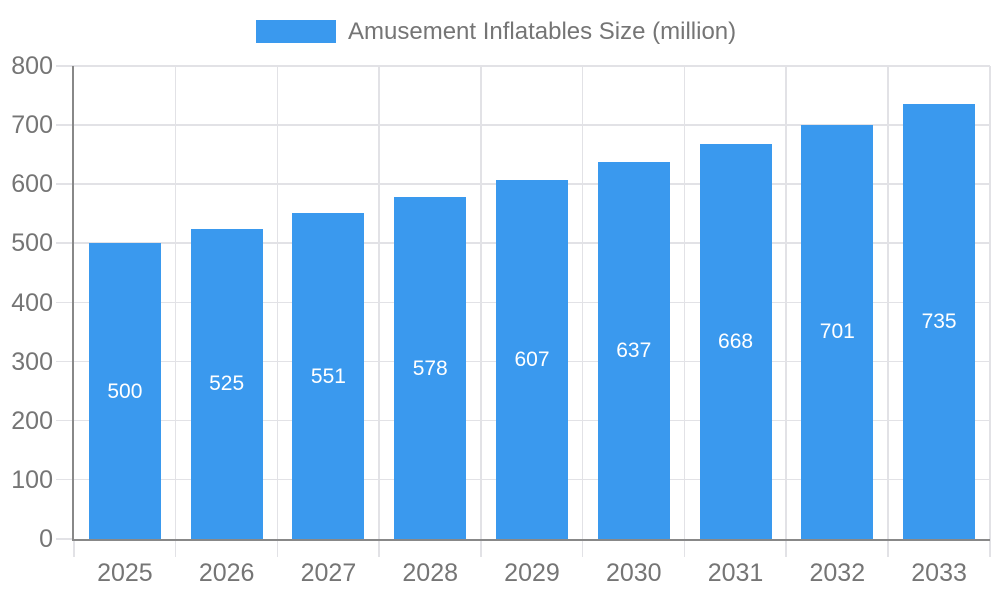 The width and height of the screenshot is (1000, 600). I want to click on x-axis-label: 2027, so click(328, 573).